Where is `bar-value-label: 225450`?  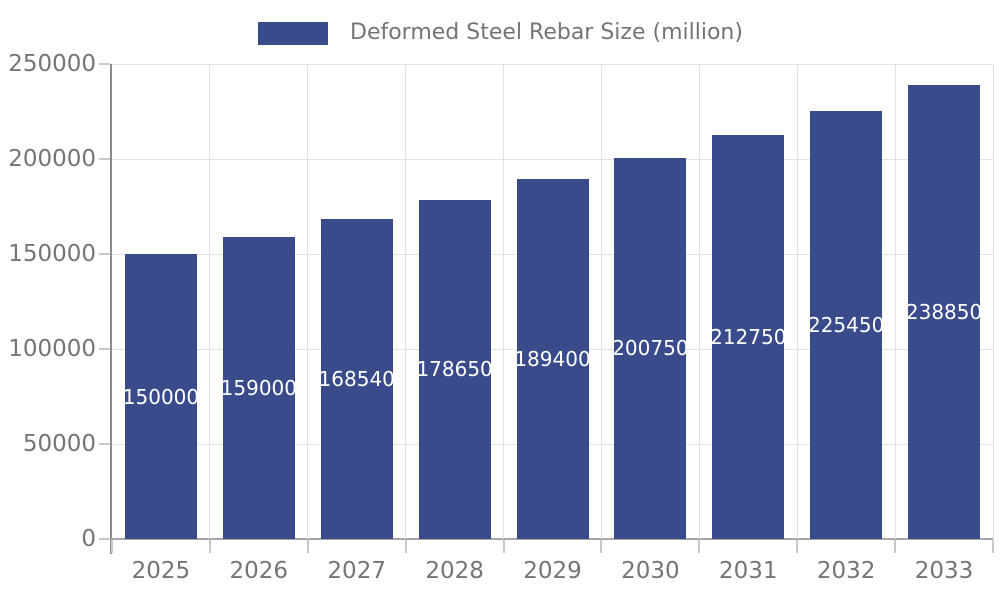 bar-value-label: 225450 is located at coordinates (846, 324).